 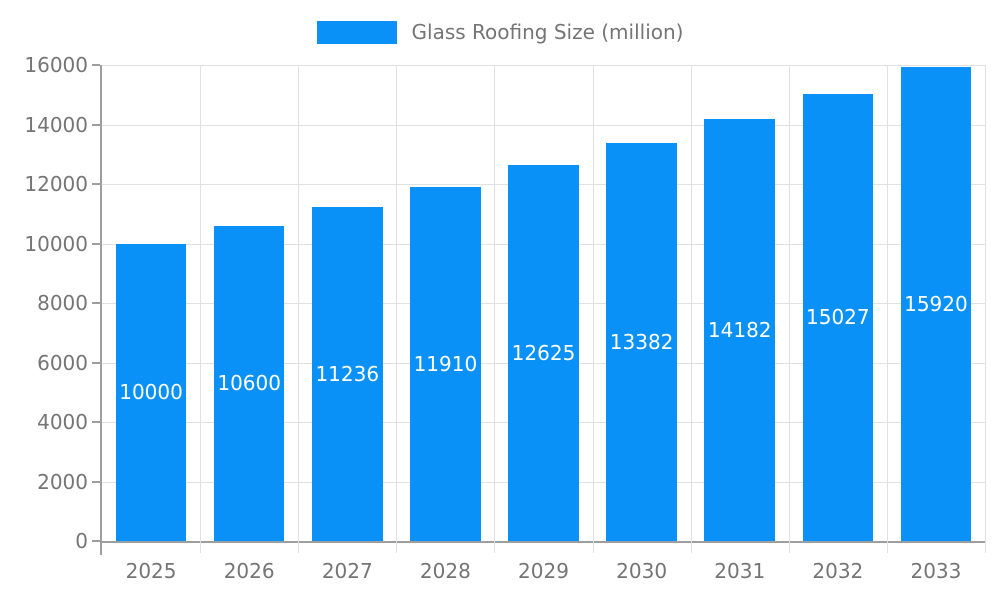 I want to click on bar: 14182, so click(x=740, y=330).